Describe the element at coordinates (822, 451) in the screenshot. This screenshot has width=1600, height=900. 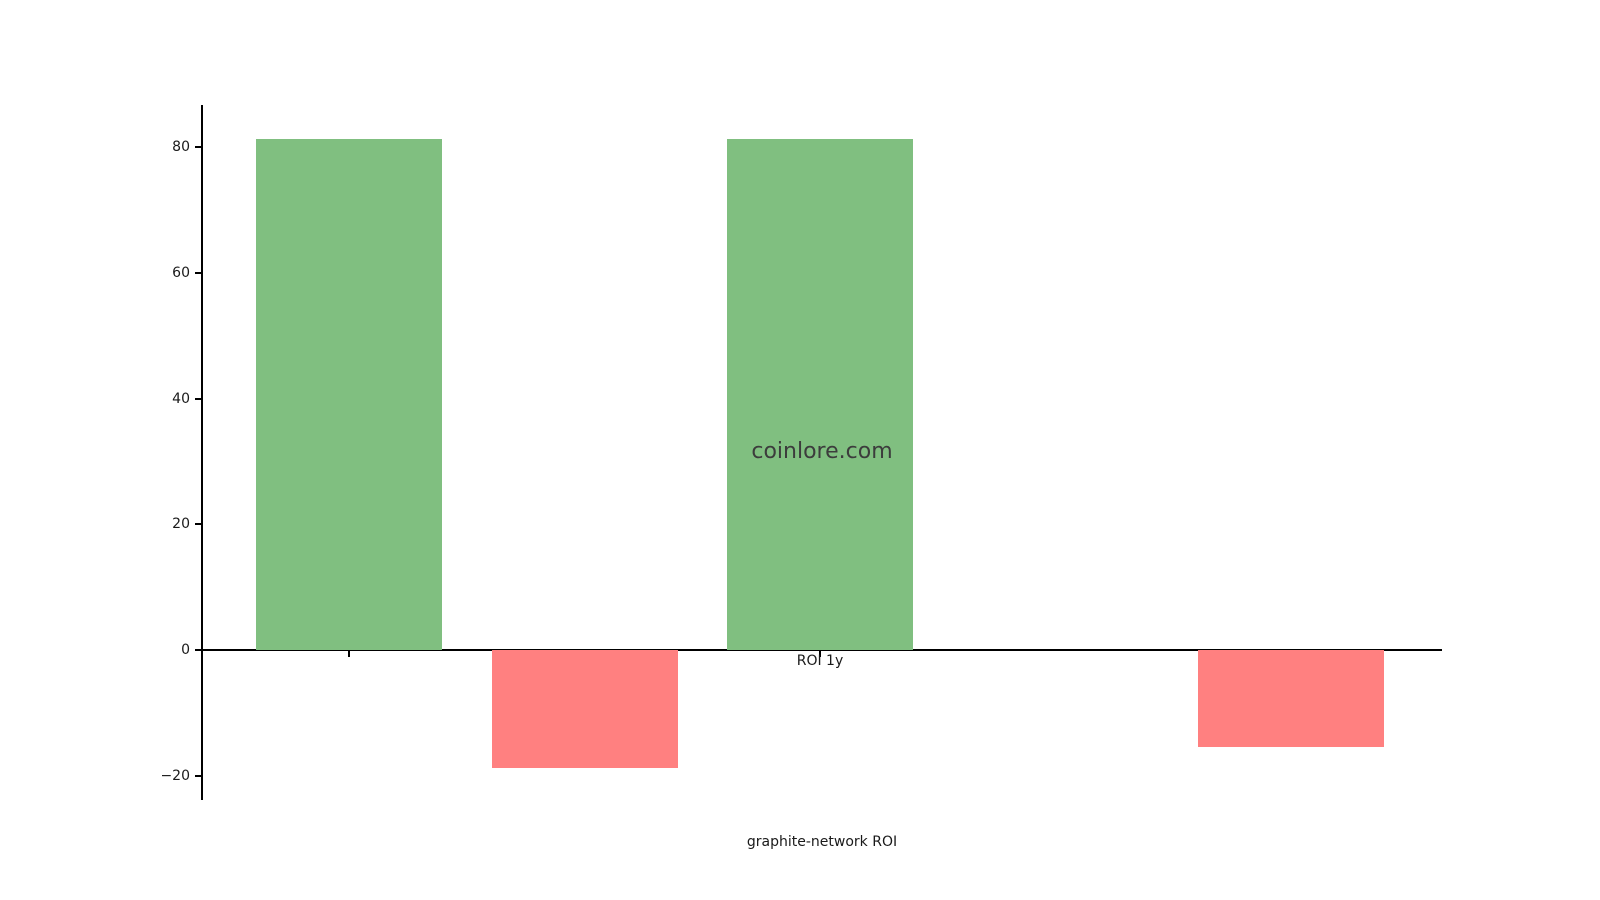
I see `watermark-text: coinlore.com` at that location.